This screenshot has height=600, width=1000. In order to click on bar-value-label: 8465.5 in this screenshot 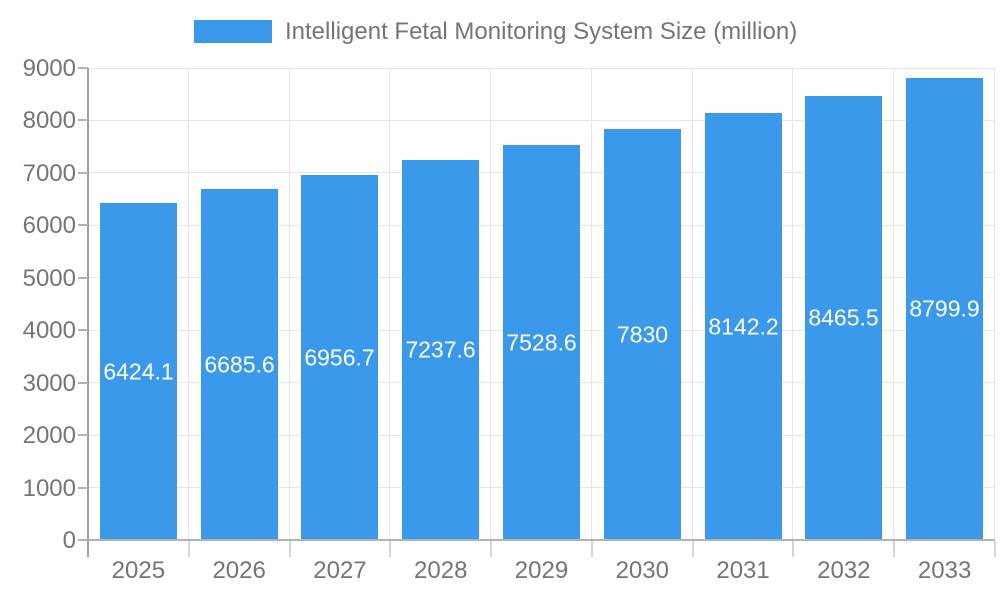, I will do `click(843, 317)`.